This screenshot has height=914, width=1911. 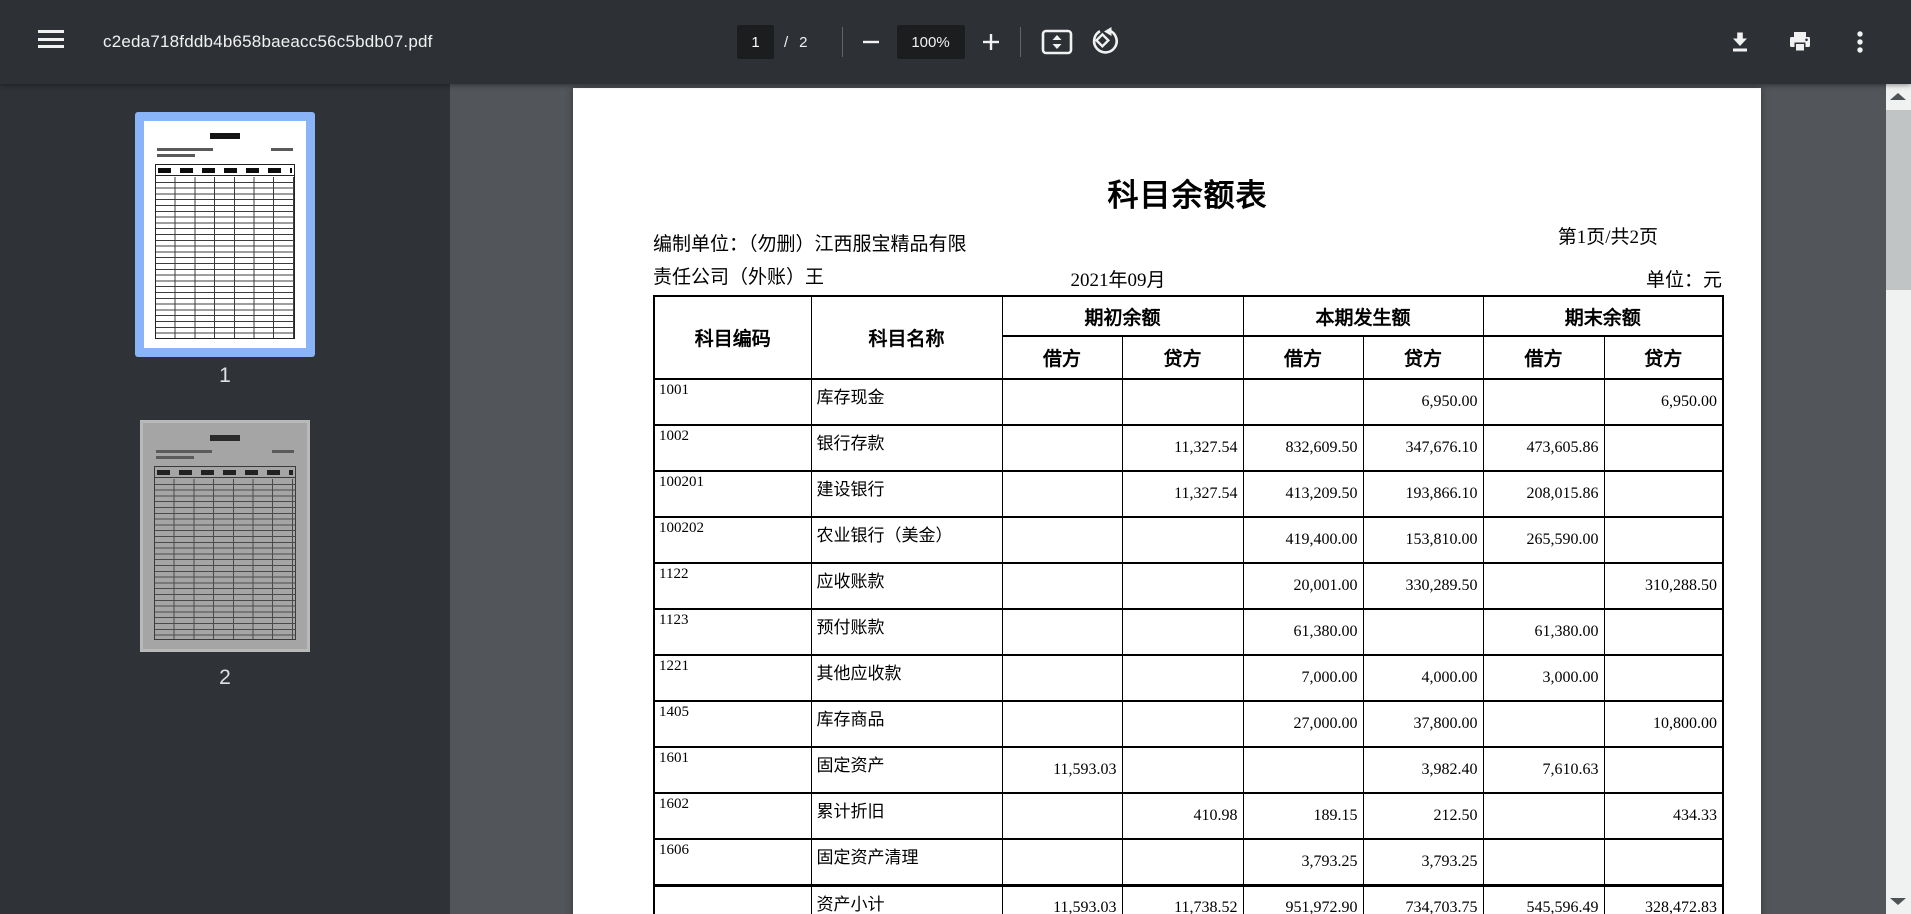 What do you see at coordinates (1423, 540) in the screenshot?
I see `cell-value: 153,810.00` at bounding box center [1423, 540].